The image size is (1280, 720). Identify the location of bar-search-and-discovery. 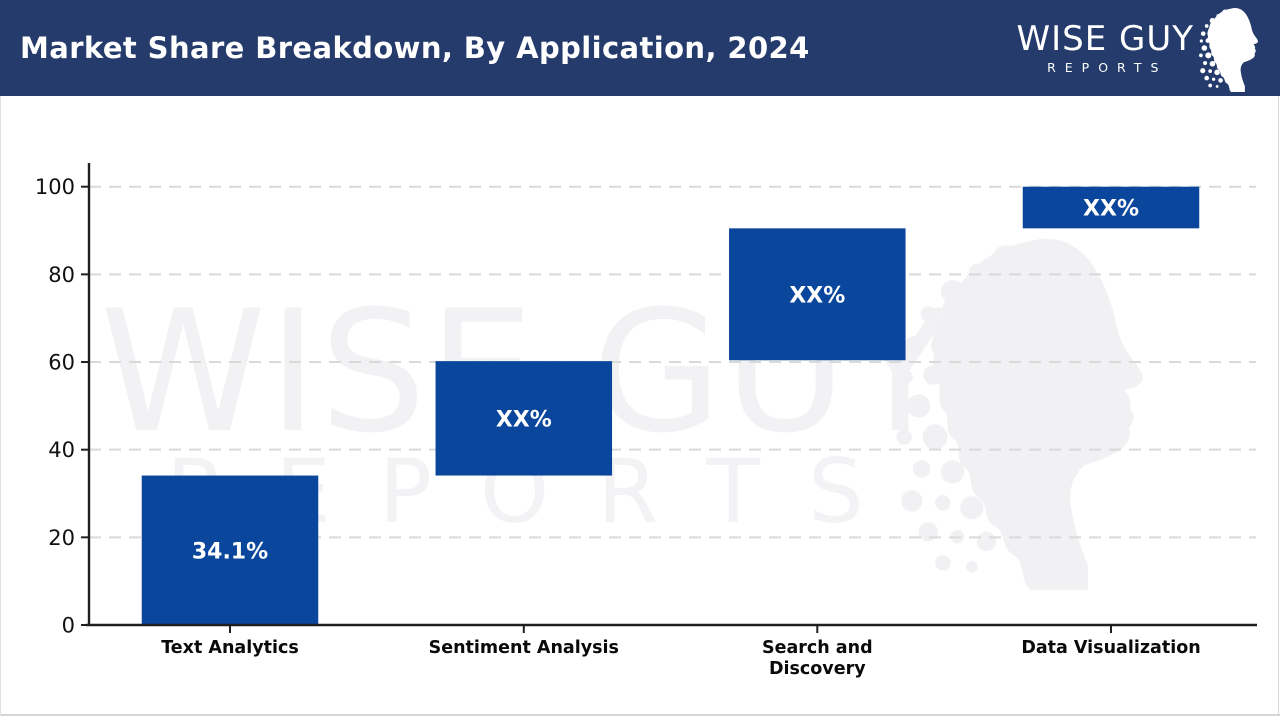
(817, 294).